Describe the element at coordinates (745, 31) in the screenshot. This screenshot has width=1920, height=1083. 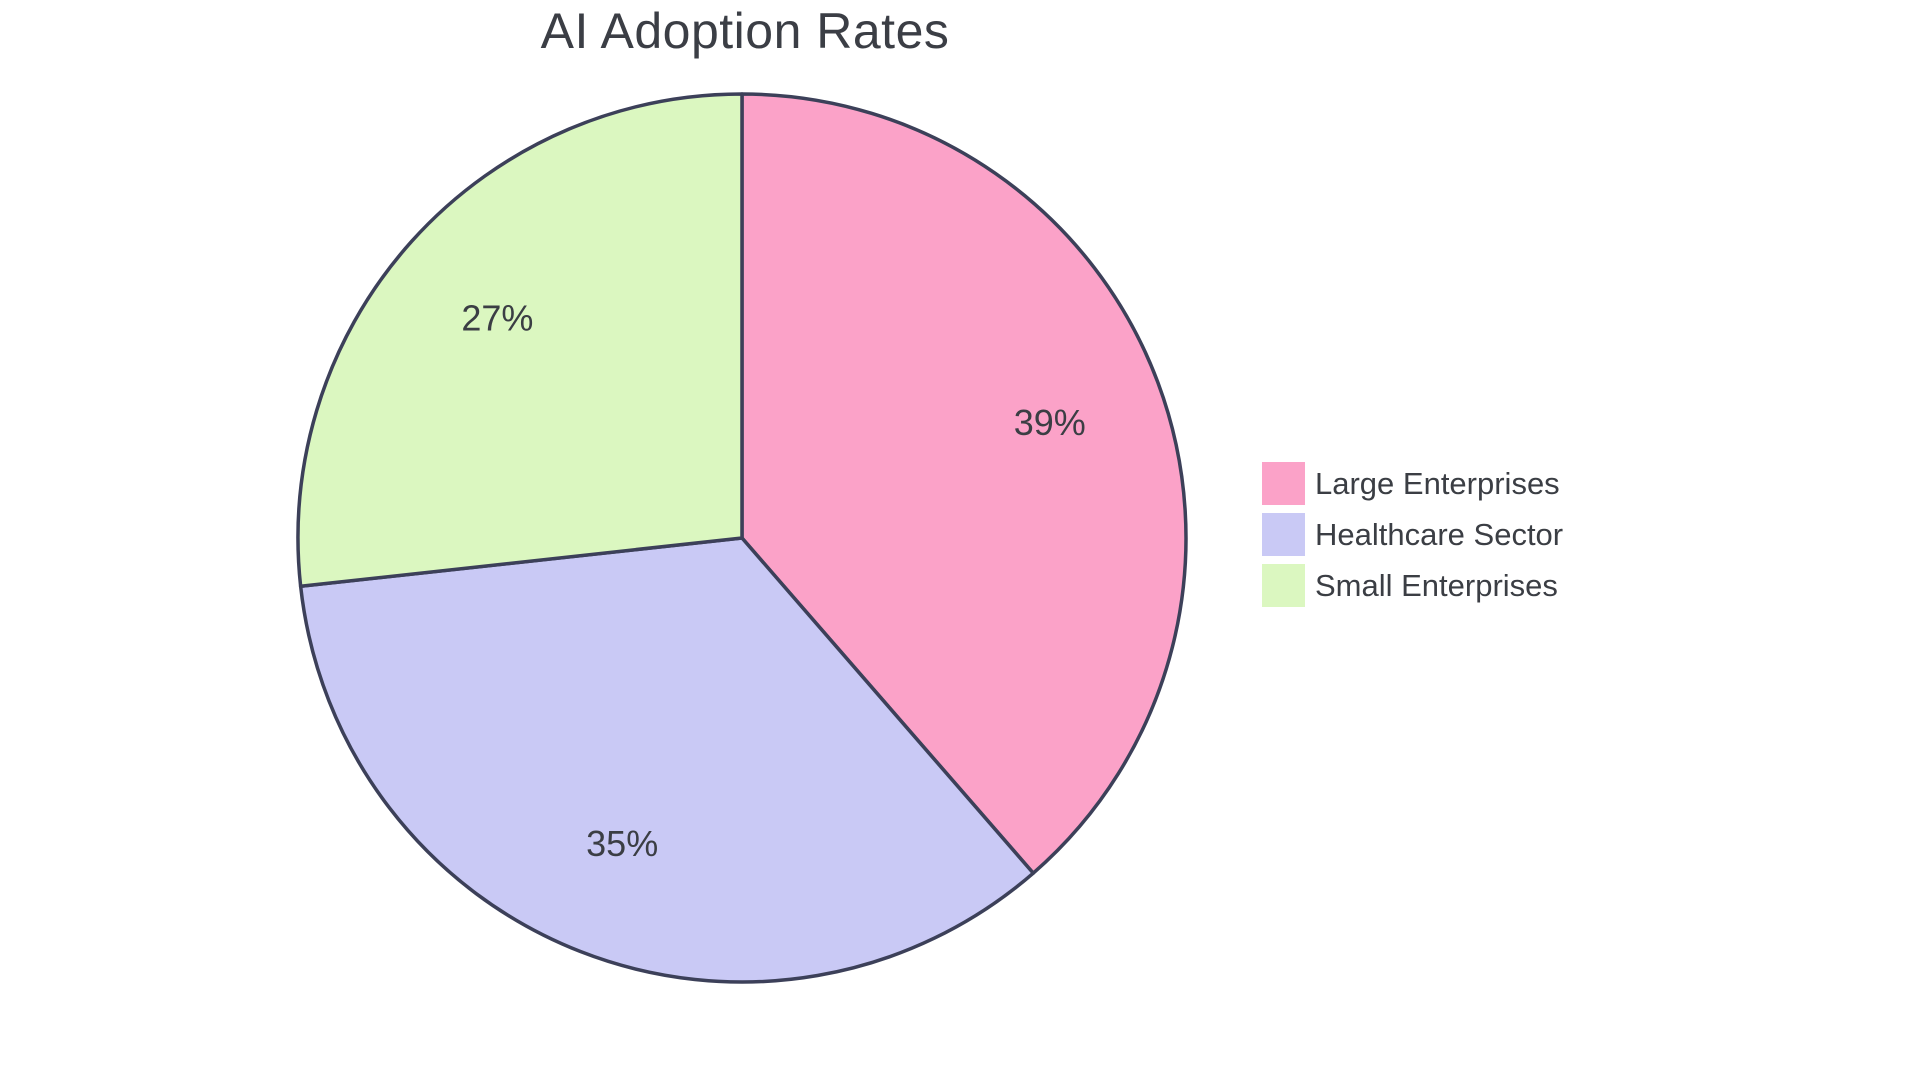
I see `chart-title: AI Adoption Rates` at that location.